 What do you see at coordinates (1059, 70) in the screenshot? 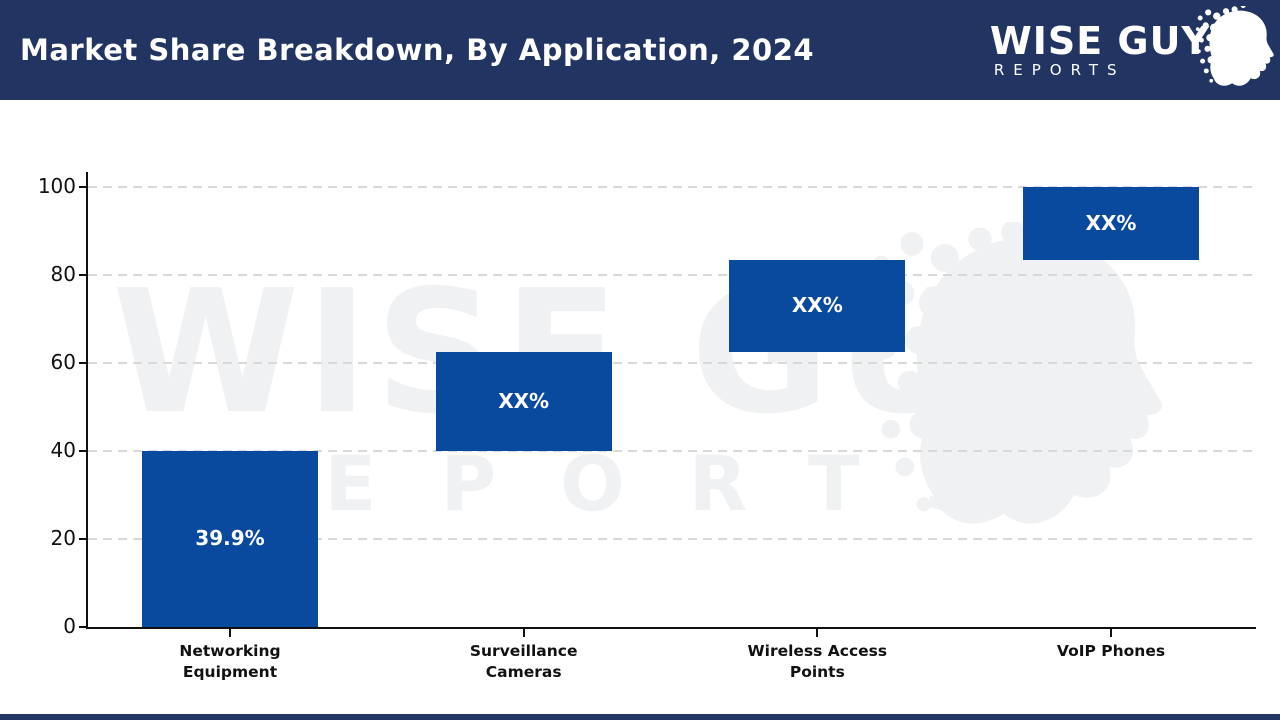
I see `logo-subtext: REPORTS` at bounding box center [1059, 70].